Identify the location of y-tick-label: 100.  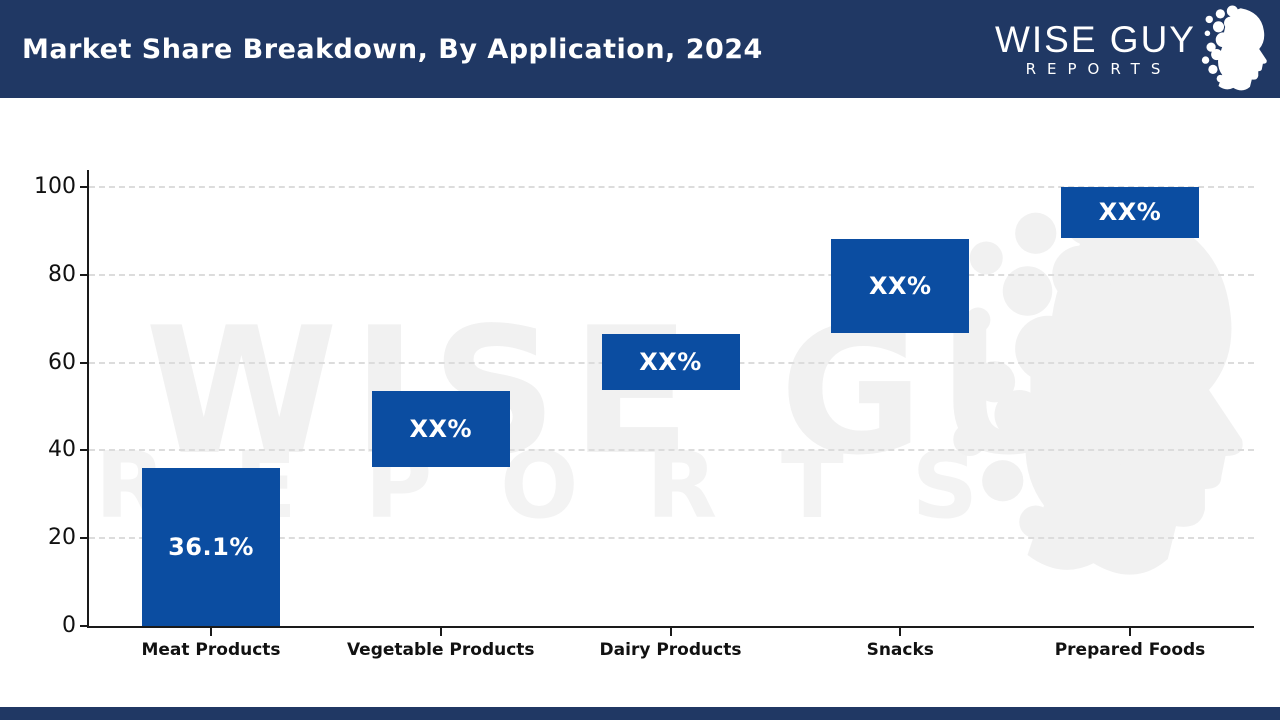
(55, 186).